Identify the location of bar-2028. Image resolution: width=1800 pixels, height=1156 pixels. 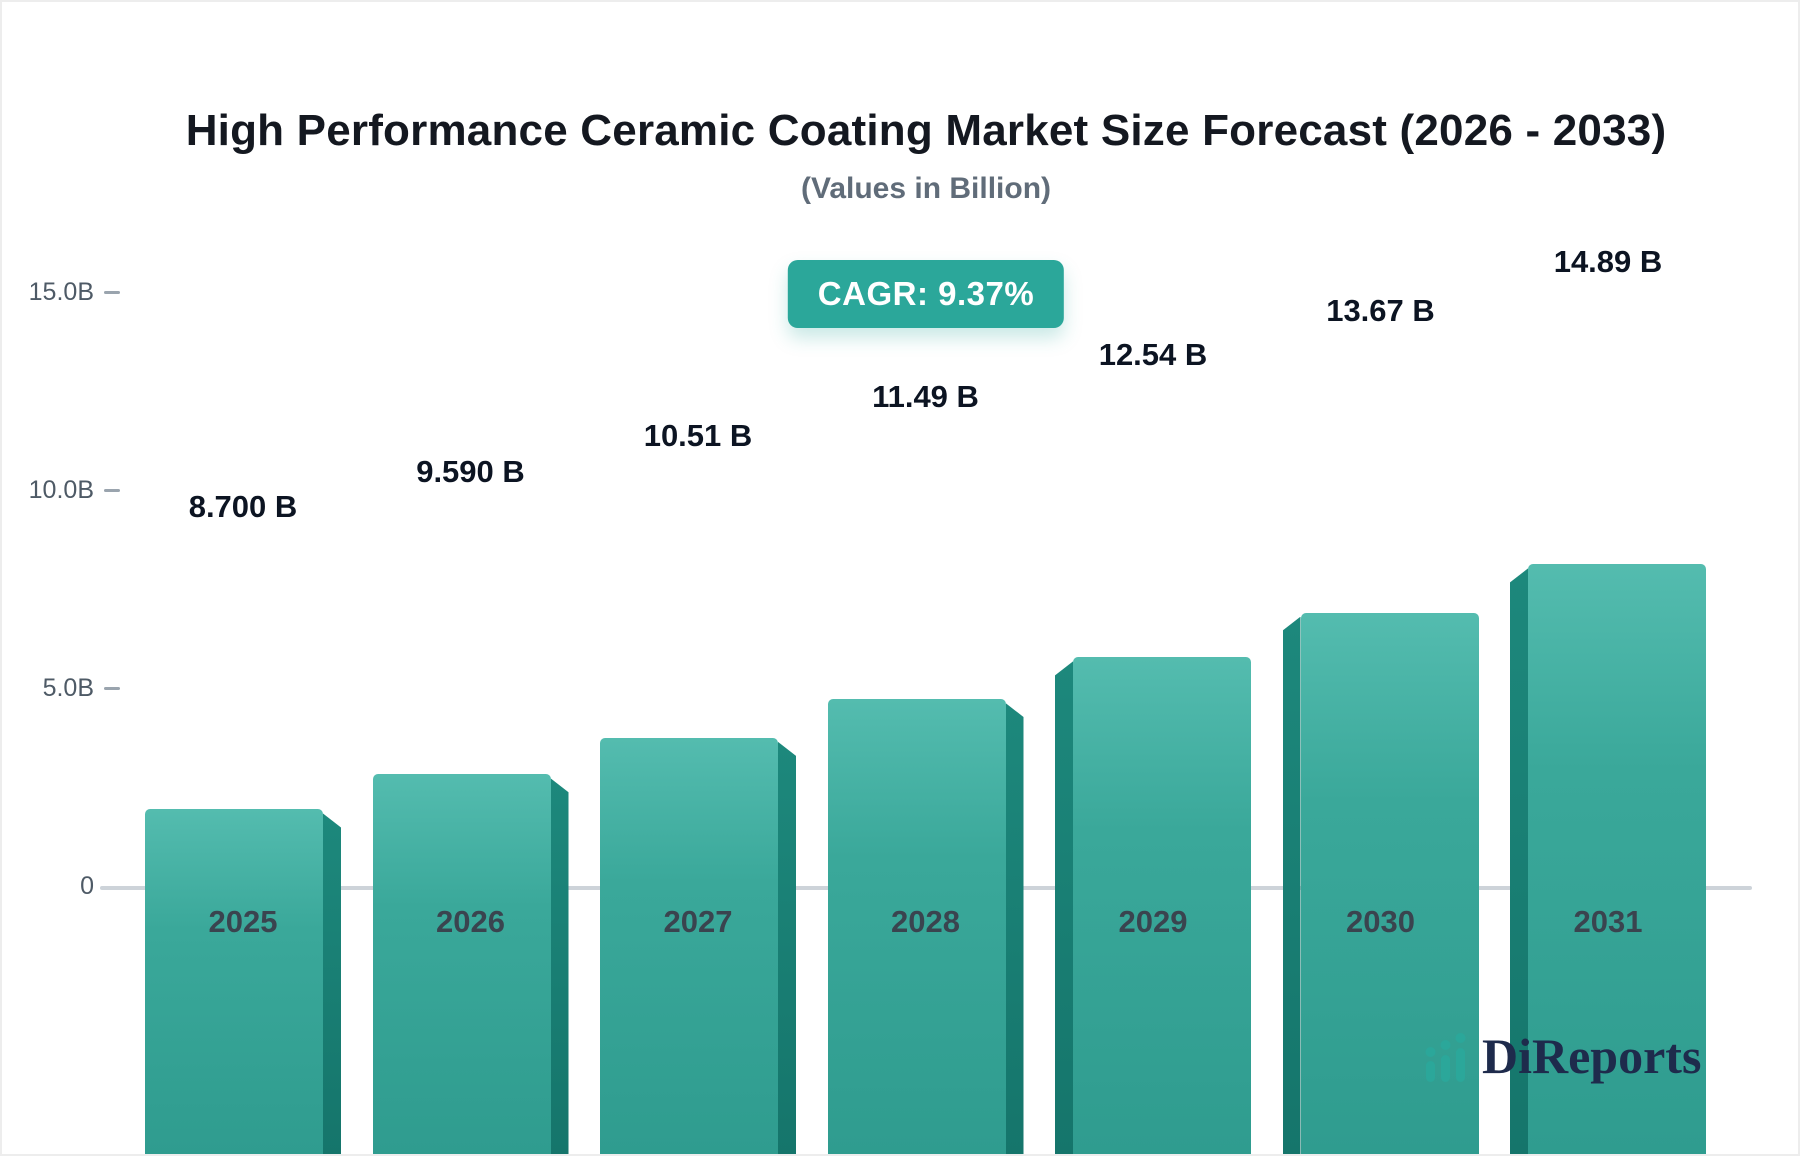
(916, 926).